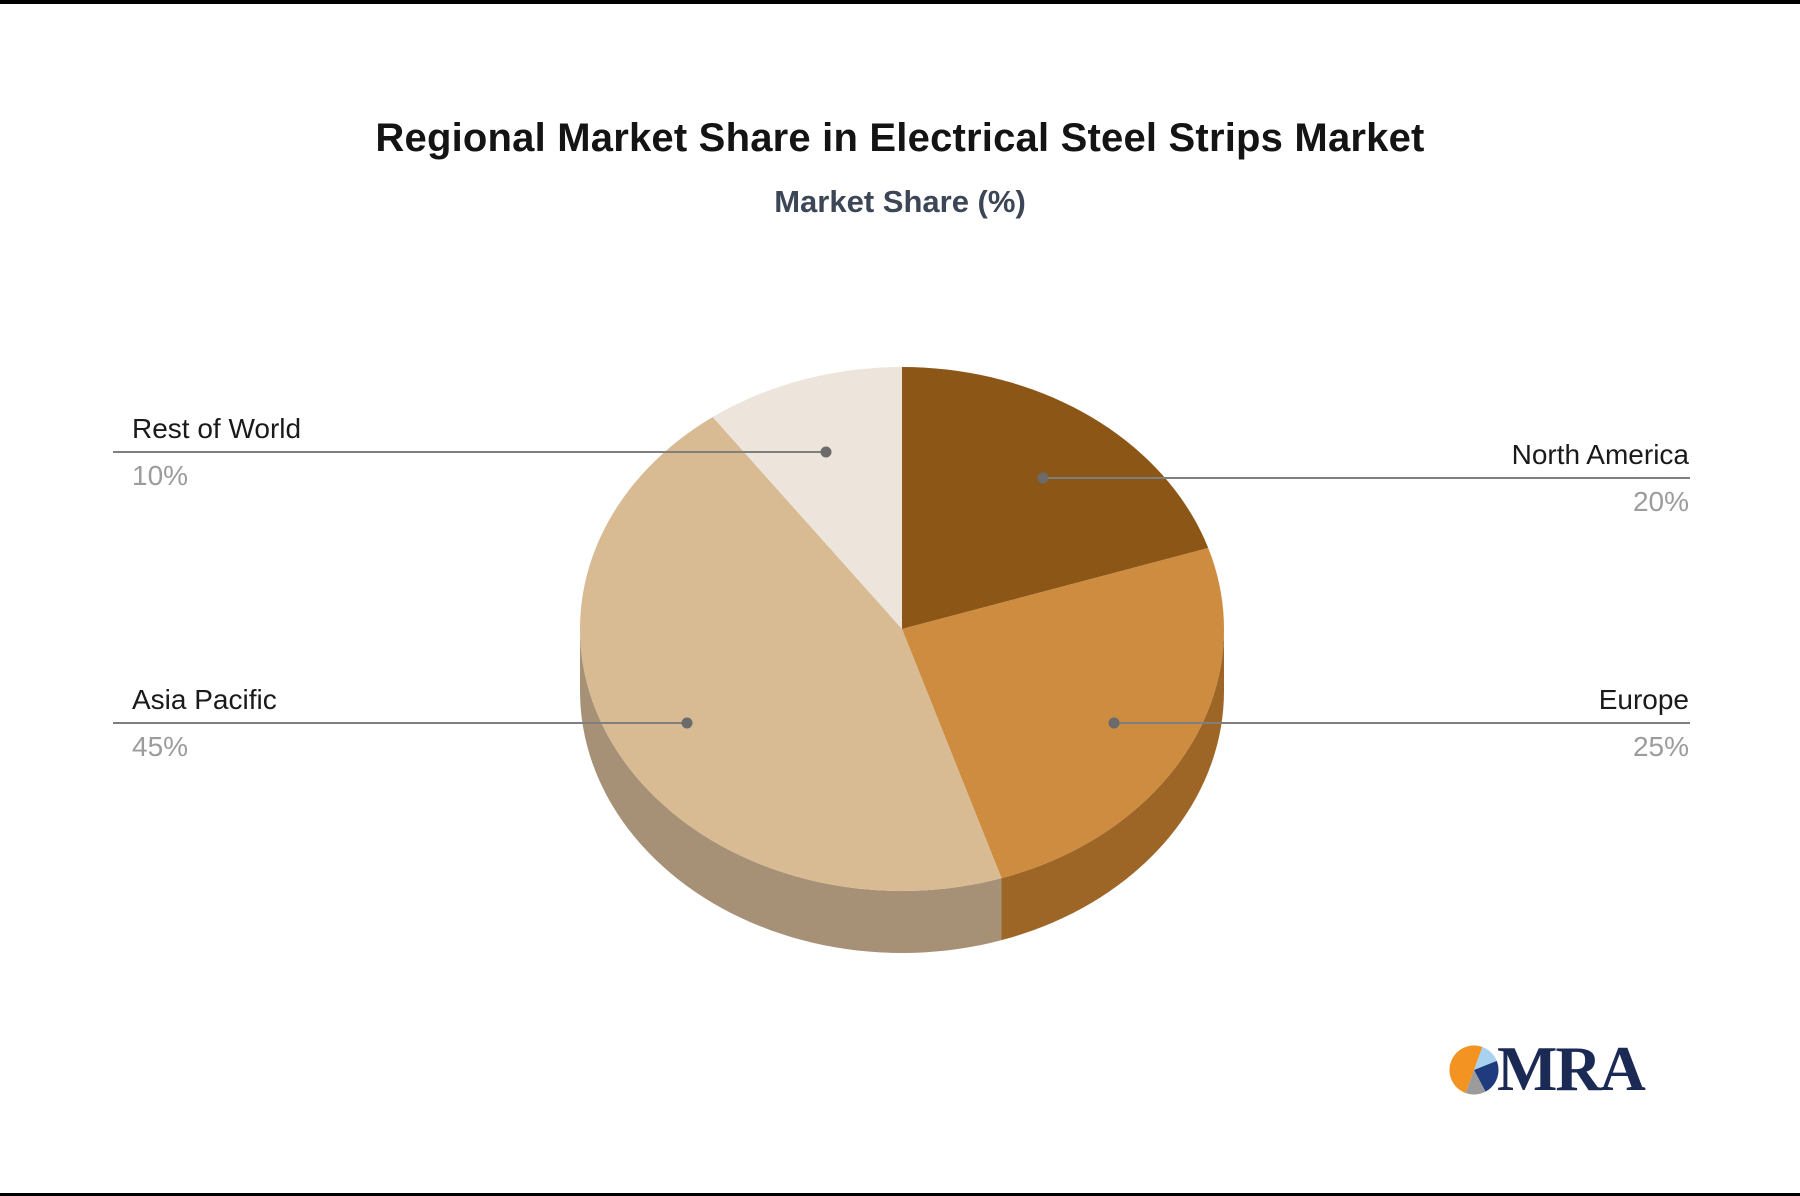  Describe the element at coordinates (1055, 498) in the screenshot. I see `pie-slice-north-america` at that location.